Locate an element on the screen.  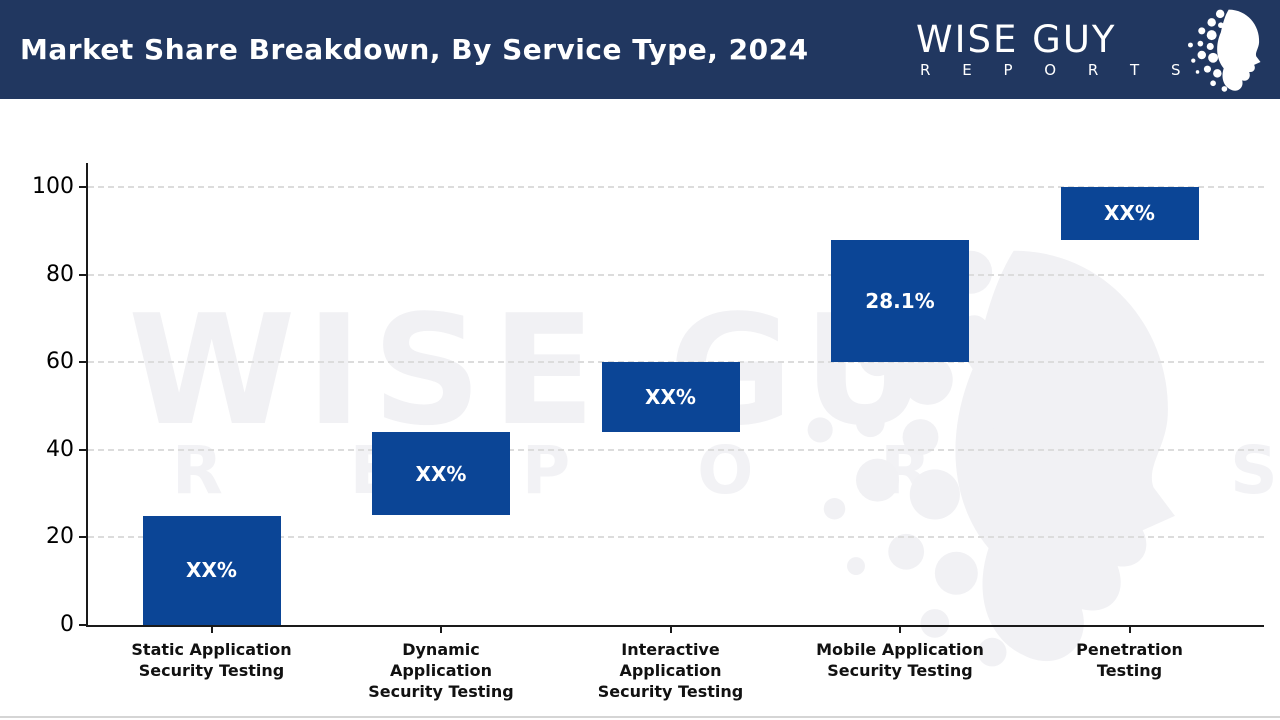
bar-value-label-3: XX% is located at coordinates (670, 397).